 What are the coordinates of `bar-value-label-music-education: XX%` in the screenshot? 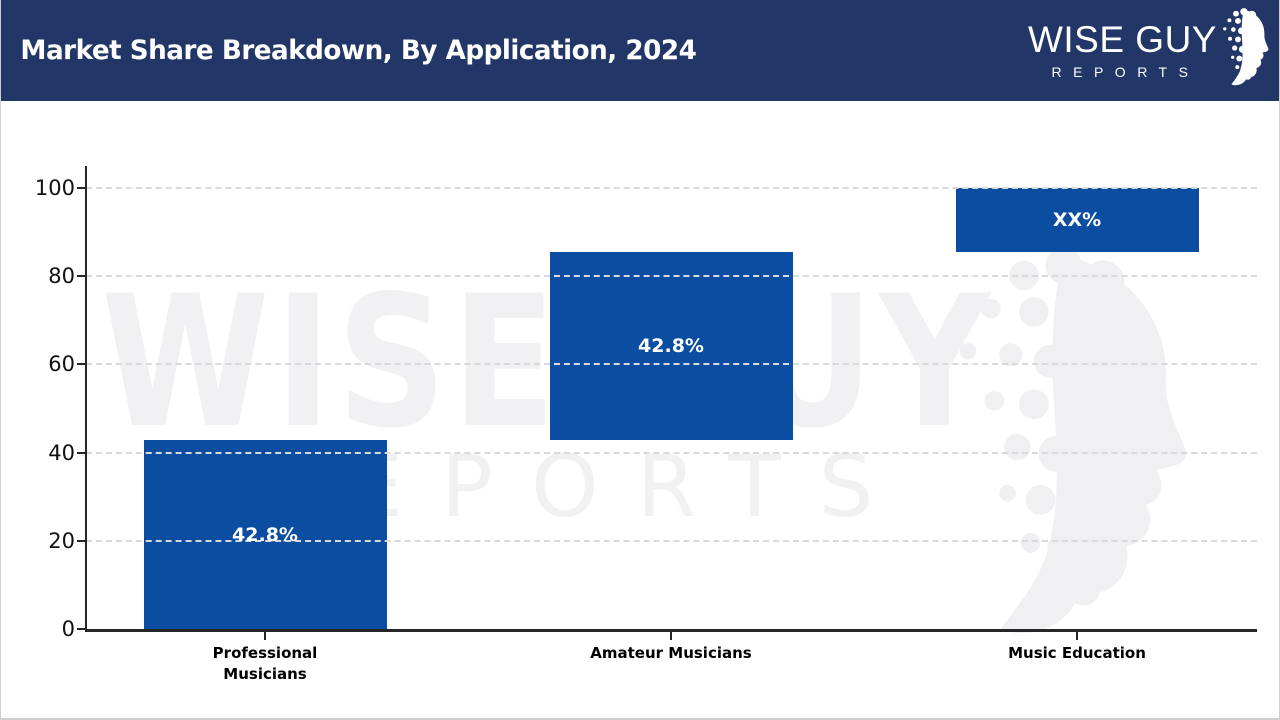 It's located at (1077, 219).